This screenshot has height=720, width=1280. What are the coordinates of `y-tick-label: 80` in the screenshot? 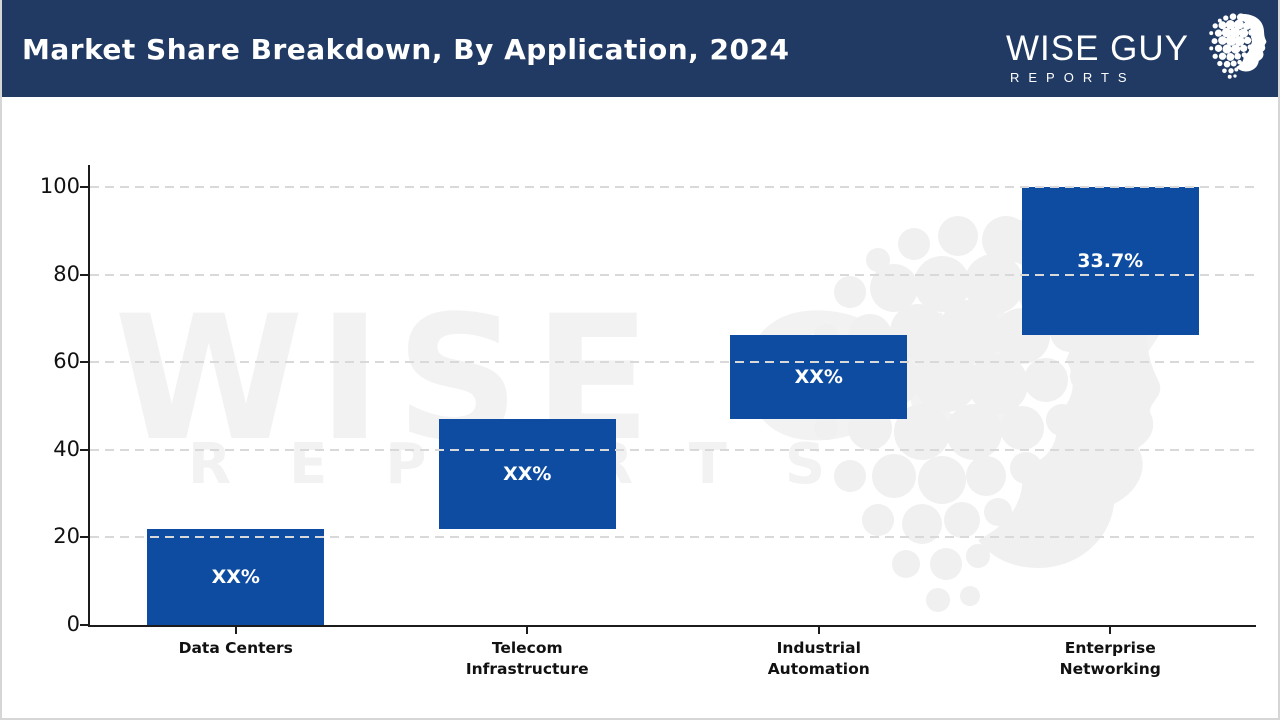 It's located at (66, 273).